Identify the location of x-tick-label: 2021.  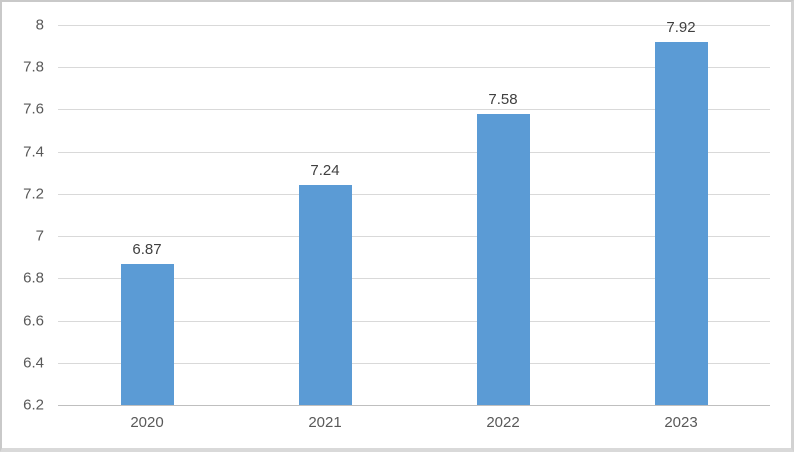
(325, 422).